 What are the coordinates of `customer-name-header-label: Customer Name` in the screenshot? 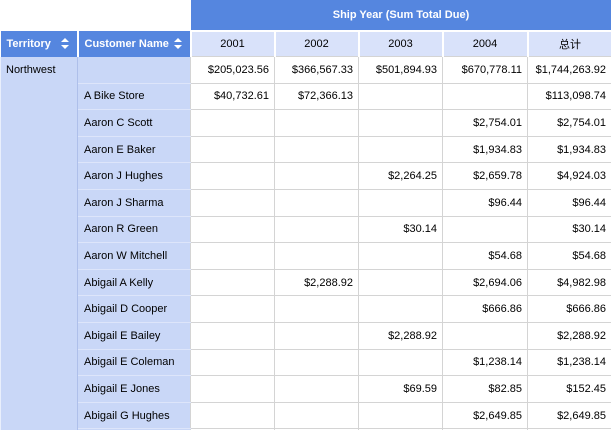 It's located at (126, 43).